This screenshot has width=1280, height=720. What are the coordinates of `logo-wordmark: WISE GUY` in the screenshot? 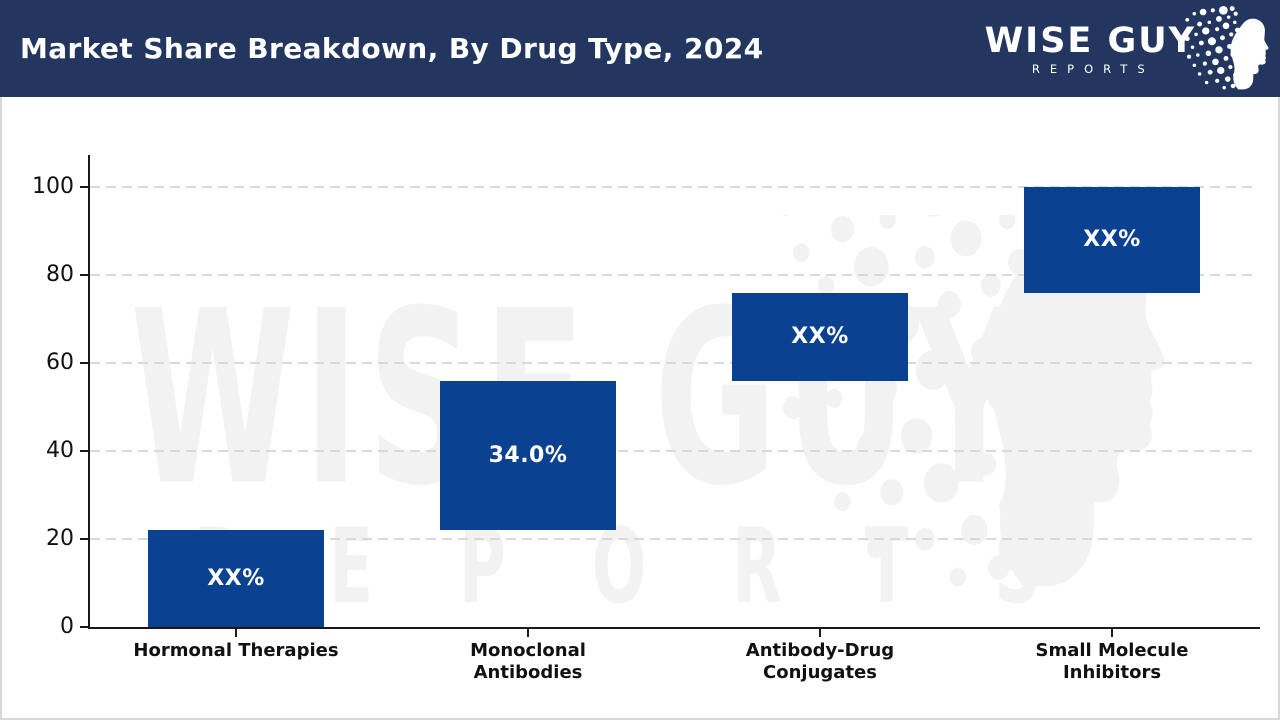 It's located at (1090, 41).